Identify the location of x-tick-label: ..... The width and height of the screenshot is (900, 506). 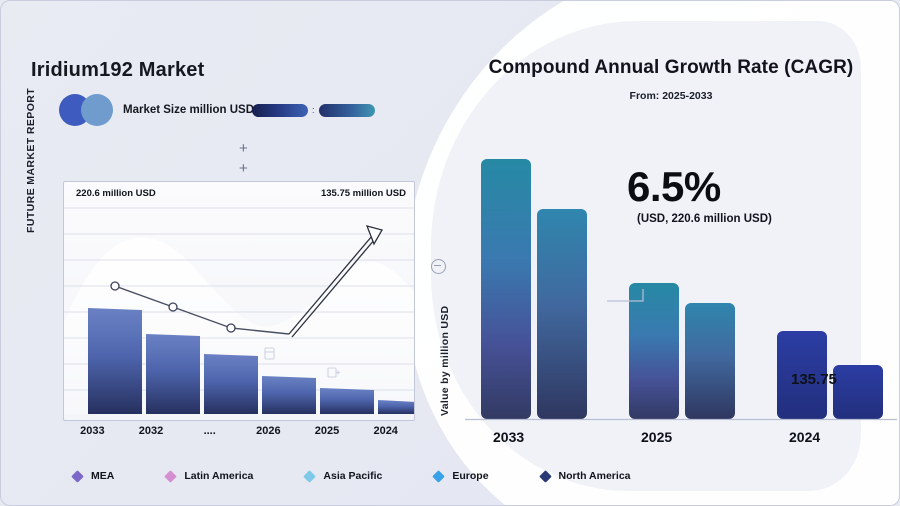
(209, 431).